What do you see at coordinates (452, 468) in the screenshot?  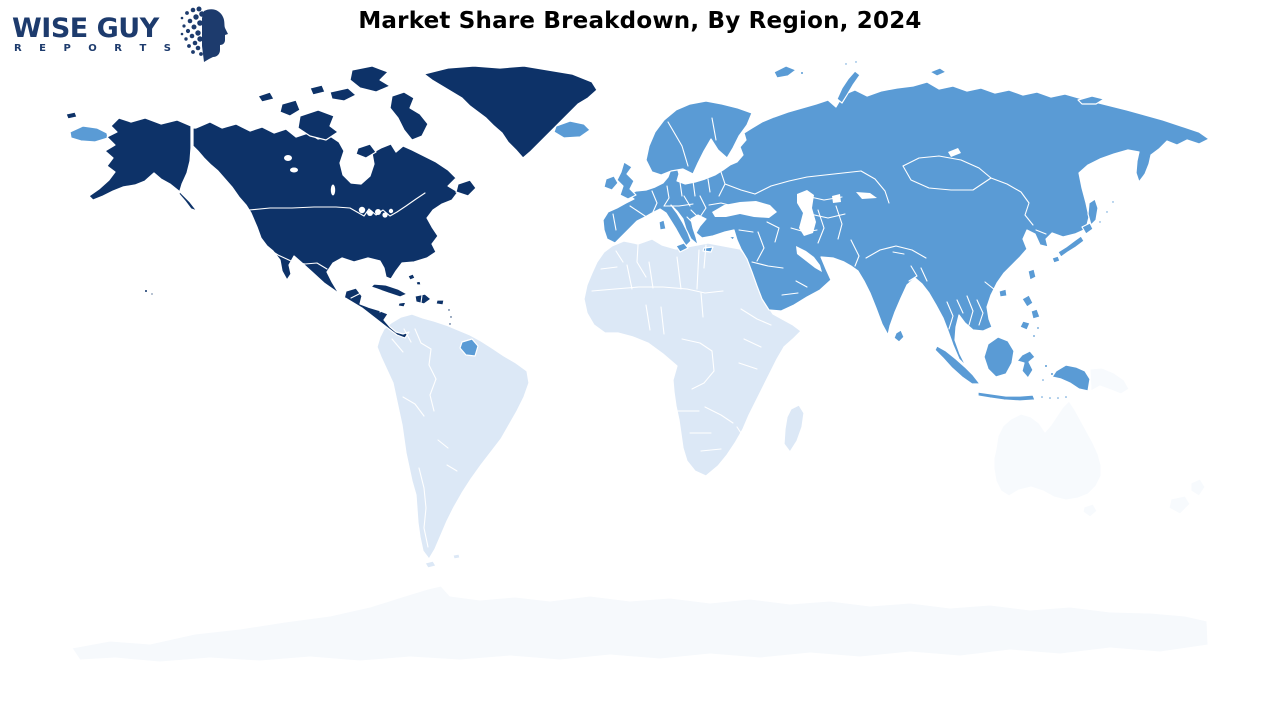 I see `border-uruguay` at bounding box center [452, 468].